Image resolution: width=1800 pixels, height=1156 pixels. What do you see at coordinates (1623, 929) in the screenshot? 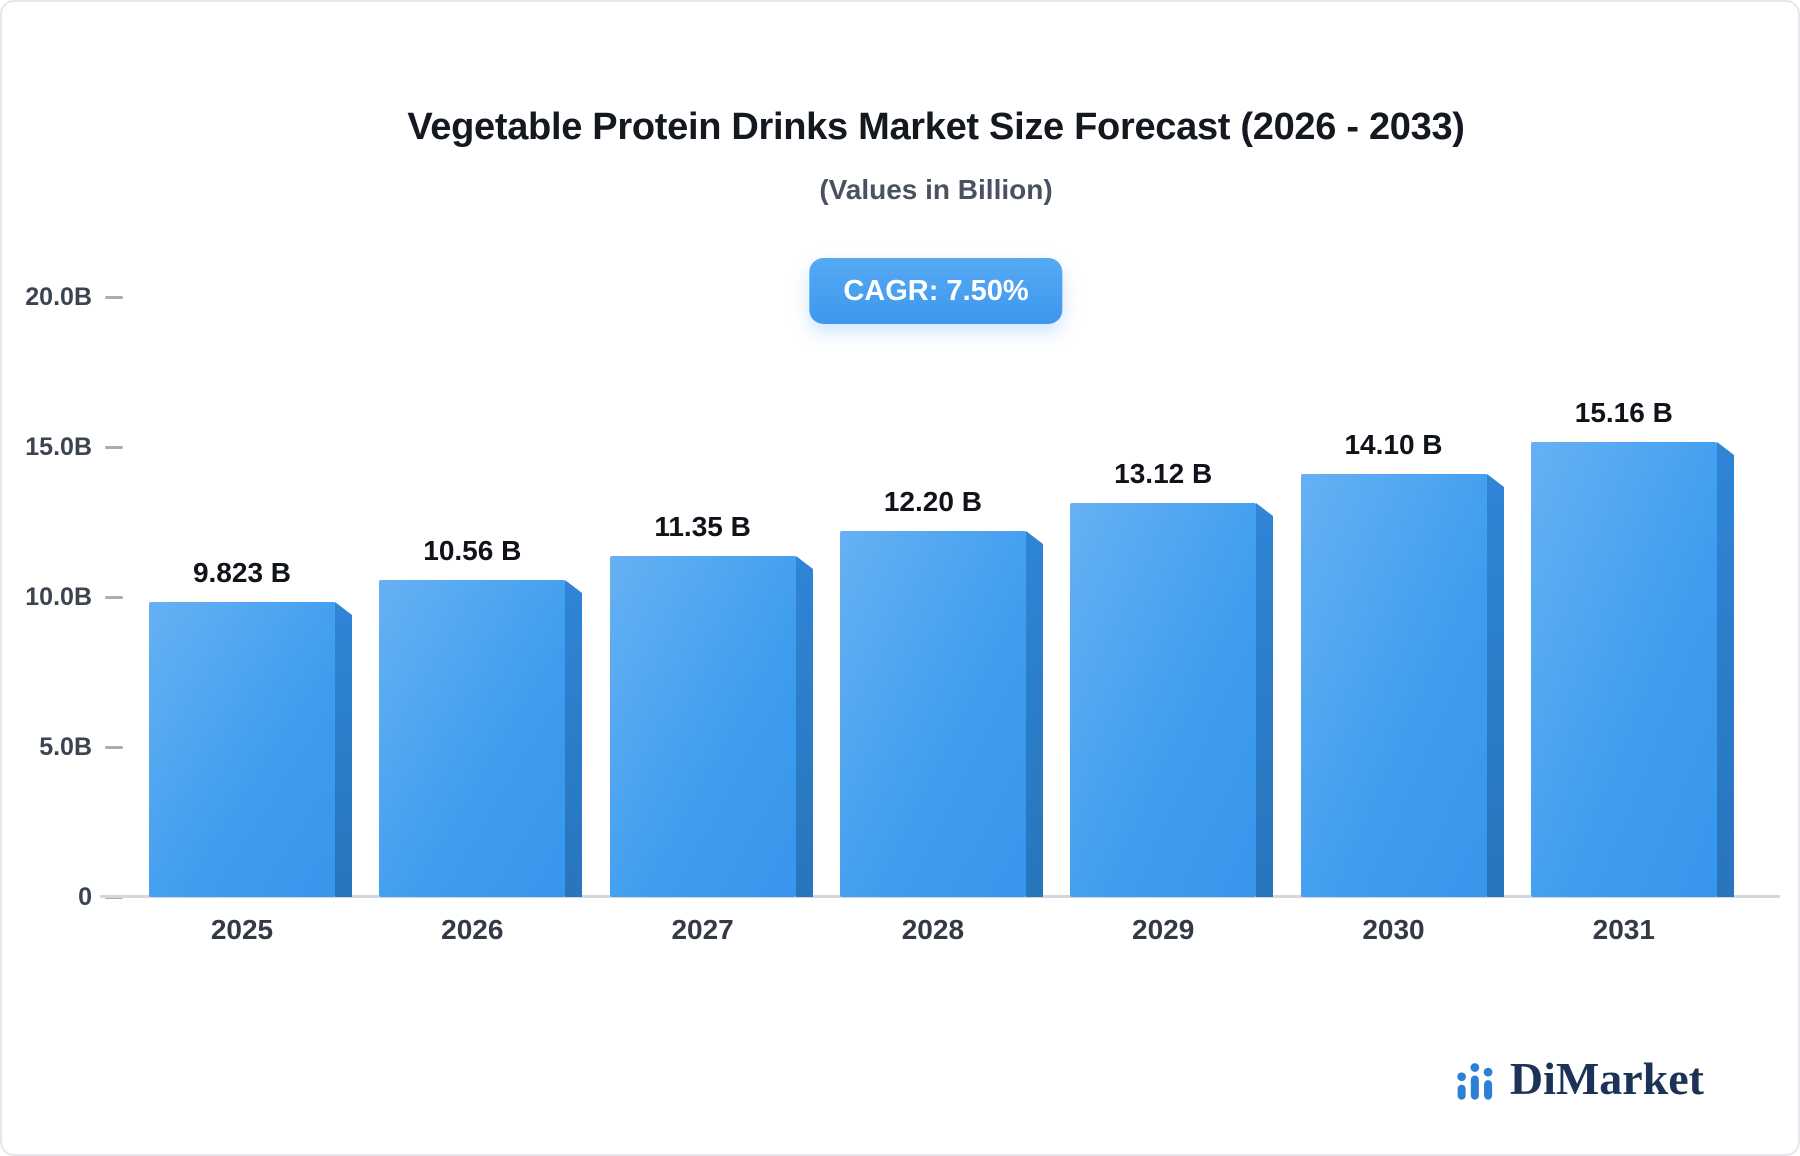
I see `x-axis-label: 2031` at bounding box center [1623, 929].